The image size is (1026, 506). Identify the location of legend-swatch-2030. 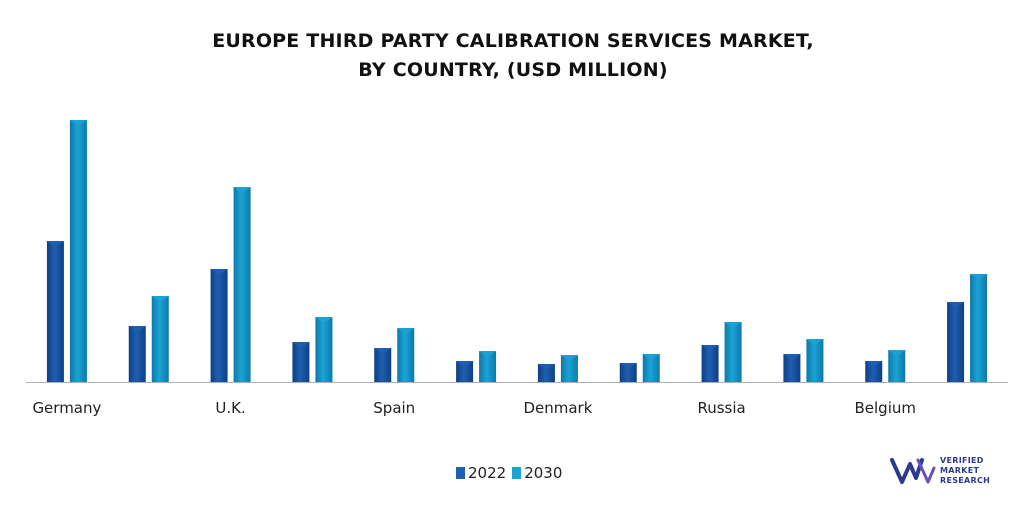
(517, 473).